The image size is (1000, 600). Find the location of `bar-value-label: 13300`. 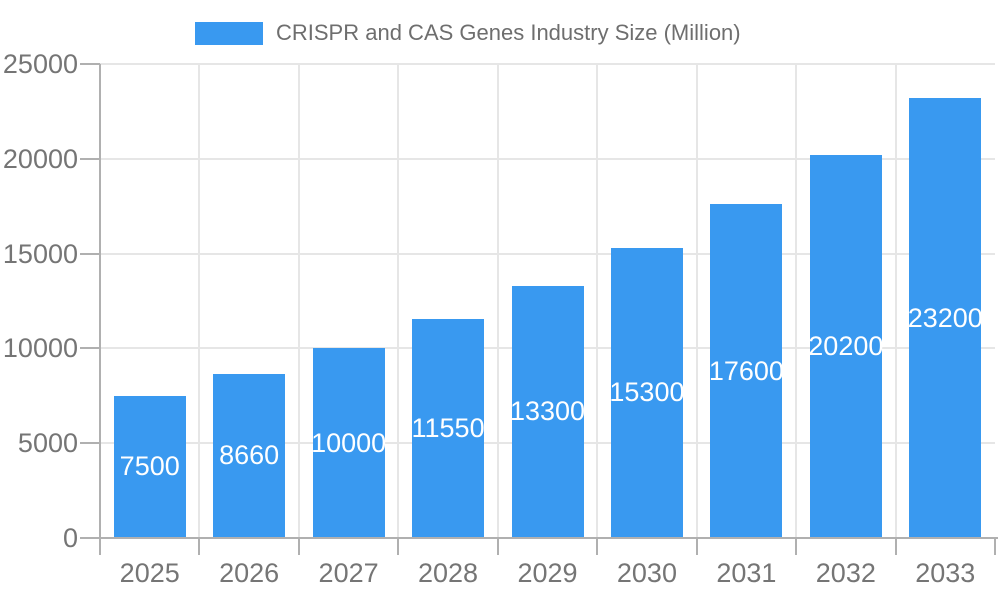

bar-value-label: 13300 is located at coordinates (547, 411).